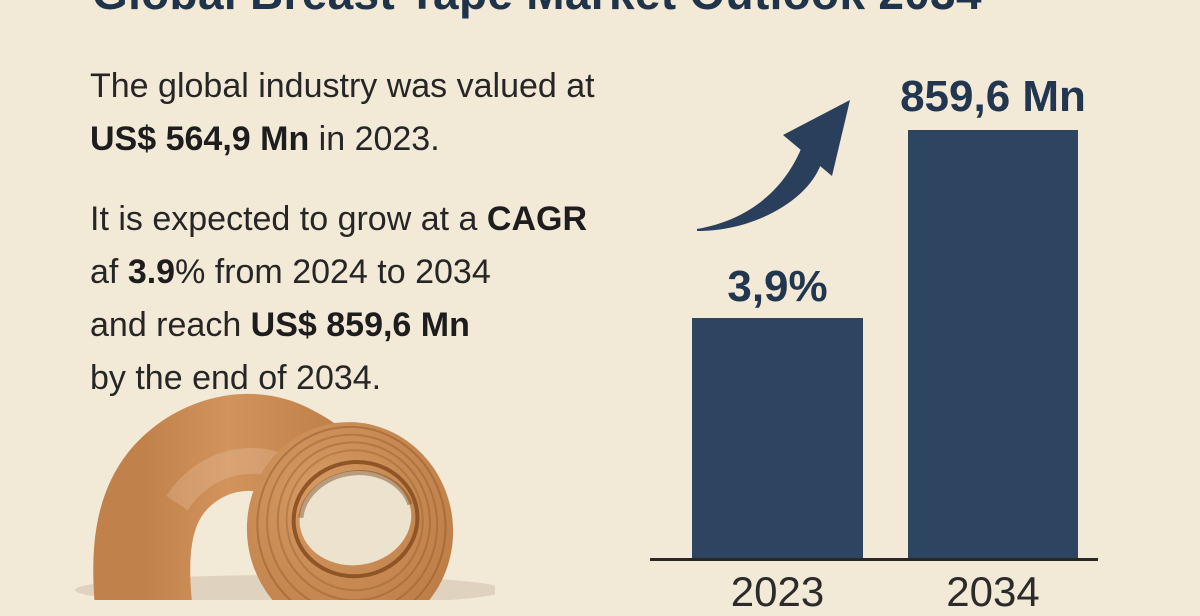  I want to click on chart-x-axis, so click(874, 559).